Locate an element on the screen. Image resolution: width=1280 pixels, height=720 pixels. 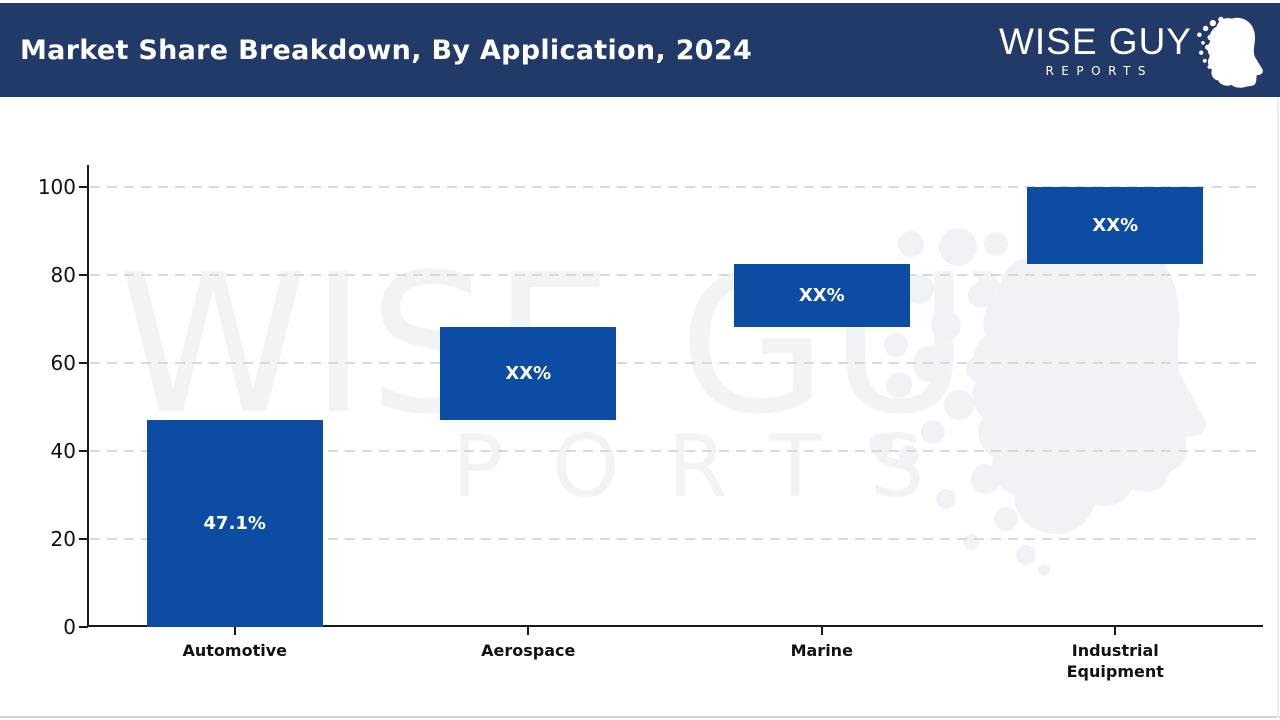
bar-marine: XX% is located at coordinates (821, 295).